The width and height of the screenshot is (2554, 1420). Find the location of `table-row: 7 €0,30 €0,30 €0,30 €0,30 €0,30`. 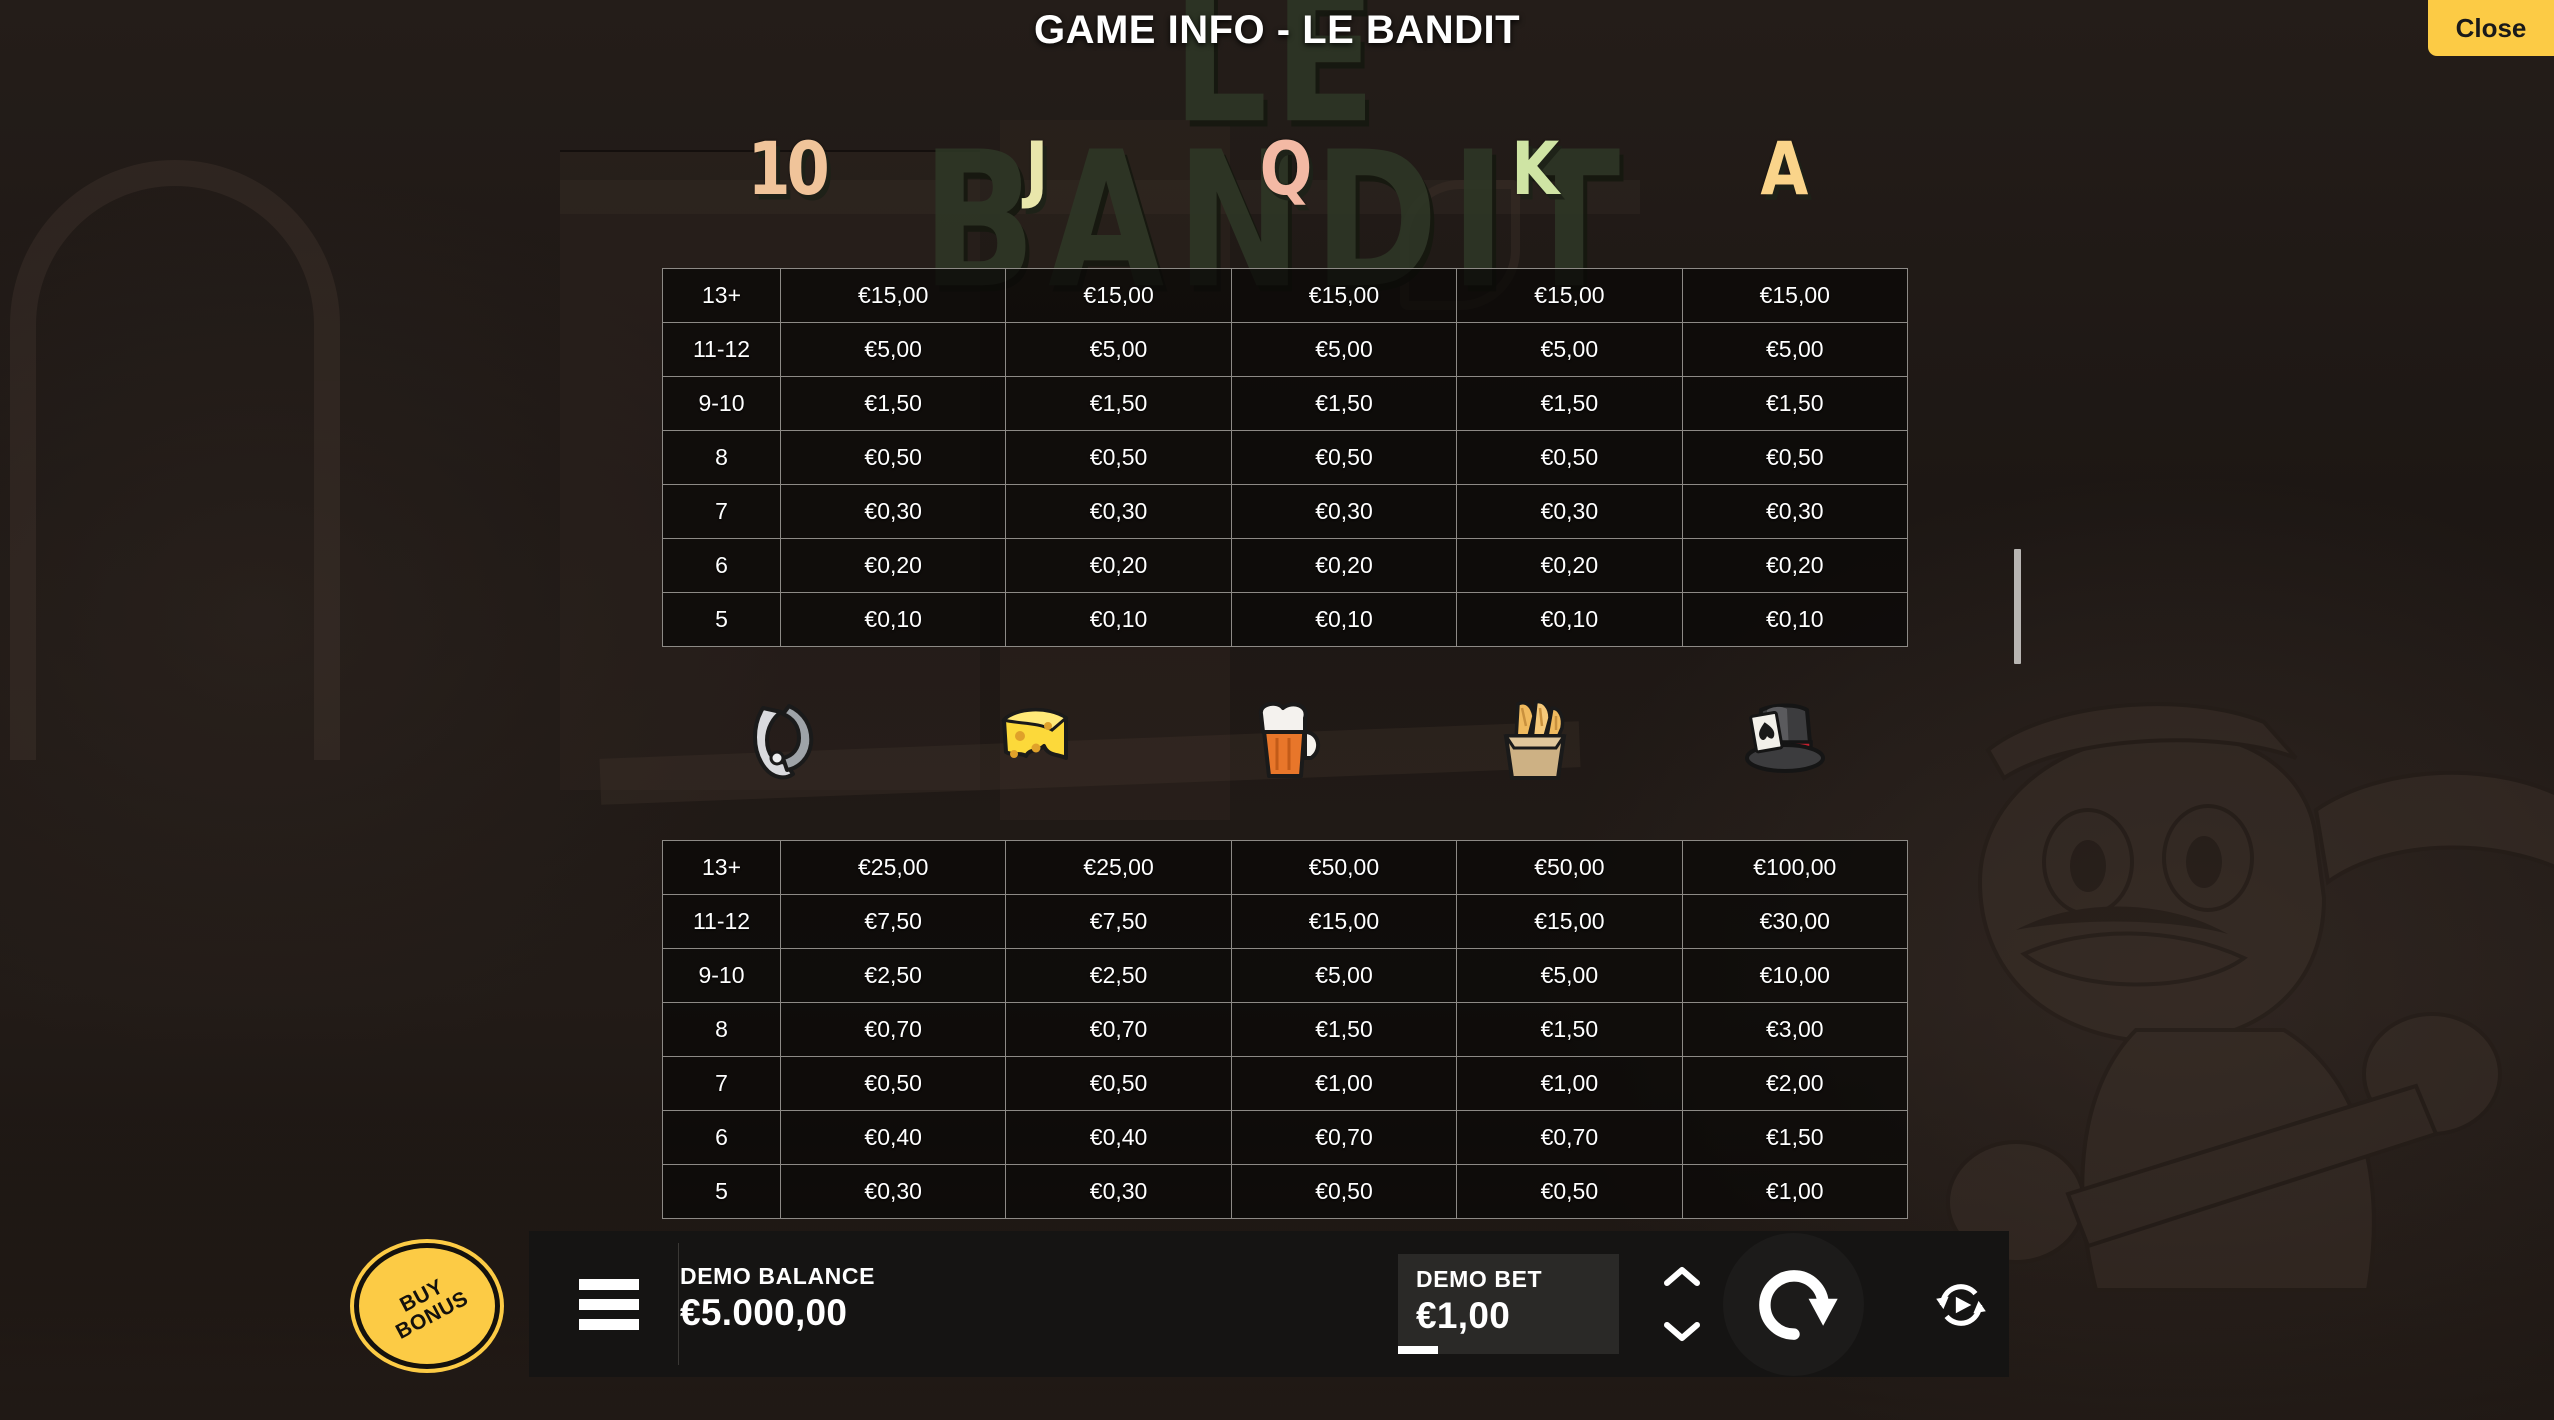

table-row: 7 €0,30 €0,30 €0,30 €0,30 €0,30 is located at coordinates (1285, 511).